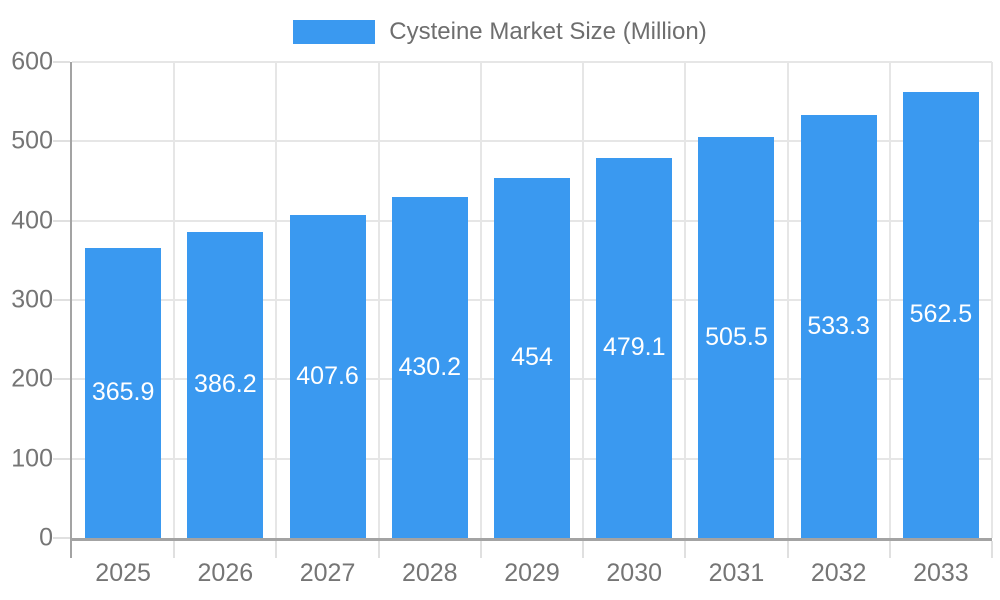 The image size is (1000, 600). I want to click on bar-value-label: 430.2, so click(430, 366).